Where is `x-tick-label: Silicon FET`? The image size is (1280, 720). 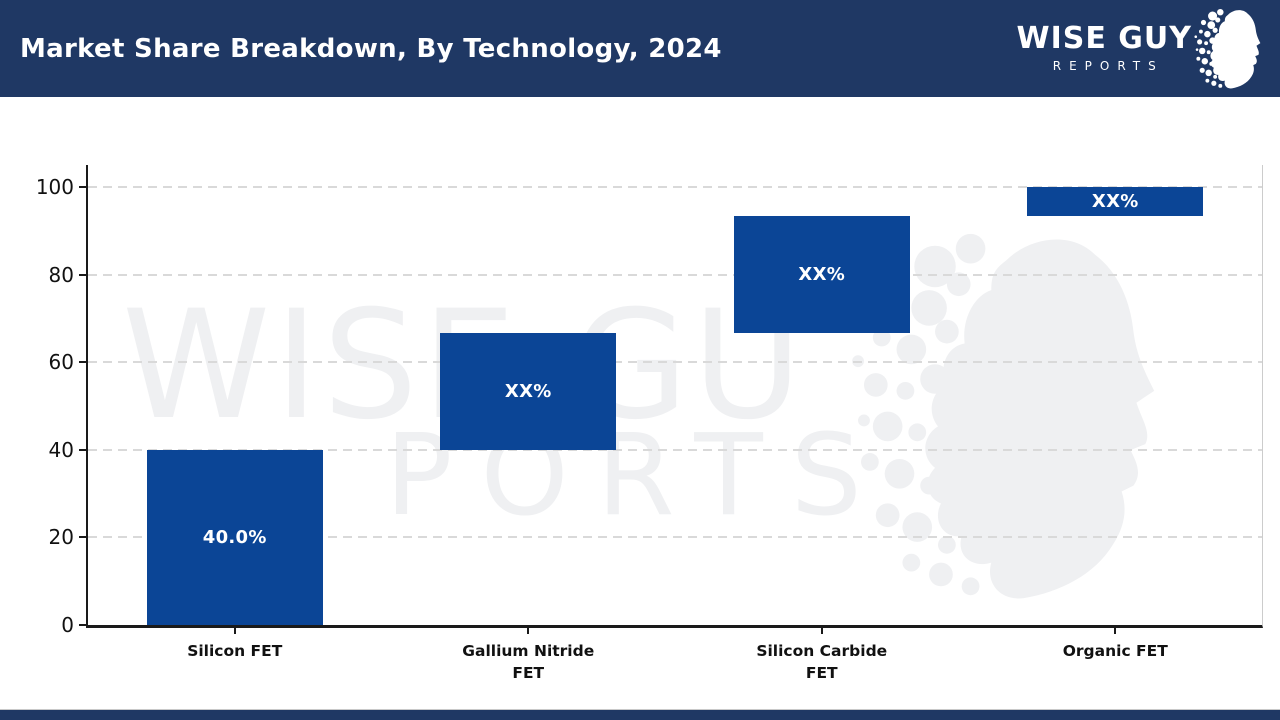
x-tick-label: Silicon FET is located at coordinates (235, 651).